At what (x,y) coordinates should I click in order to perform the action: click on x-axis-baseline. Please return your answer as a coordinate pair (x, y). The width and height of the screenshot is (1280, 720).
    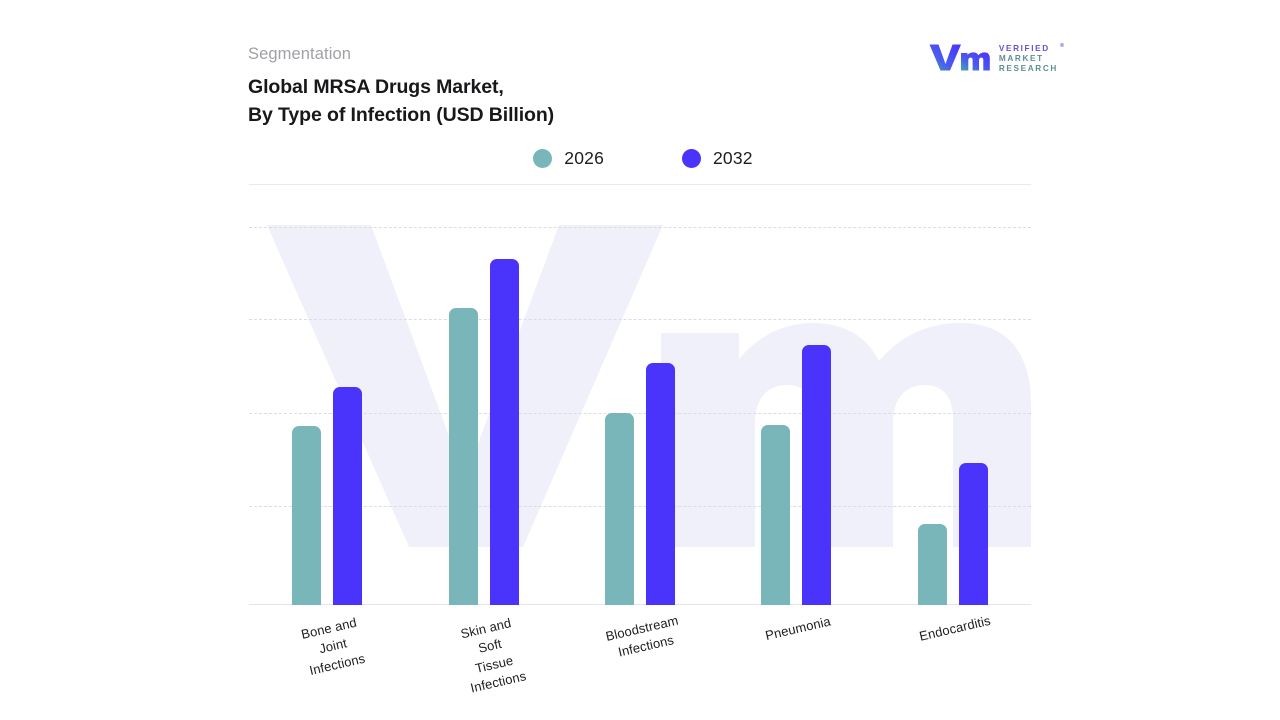
    Looking at the image, I should click on (640, 604).